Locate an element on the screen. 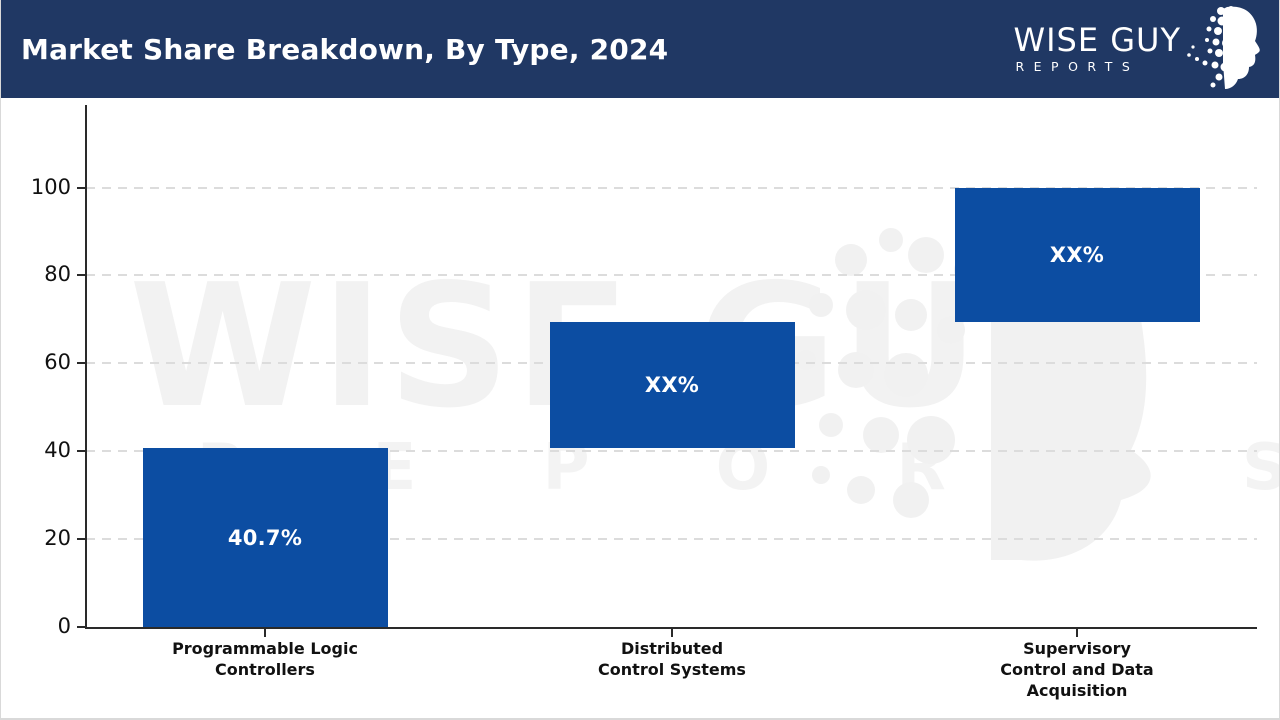  brand-logo-text: WISE GUY REPORTS is located at coordinates (1097, 49).